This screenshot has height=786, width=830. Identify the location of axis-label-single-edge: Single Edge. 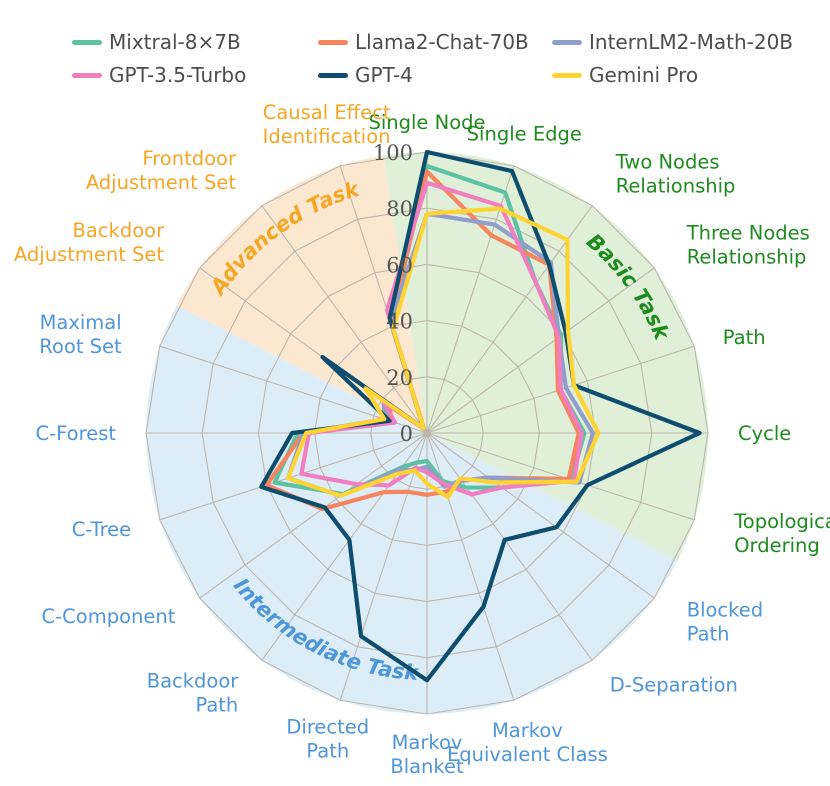
(524, 133).